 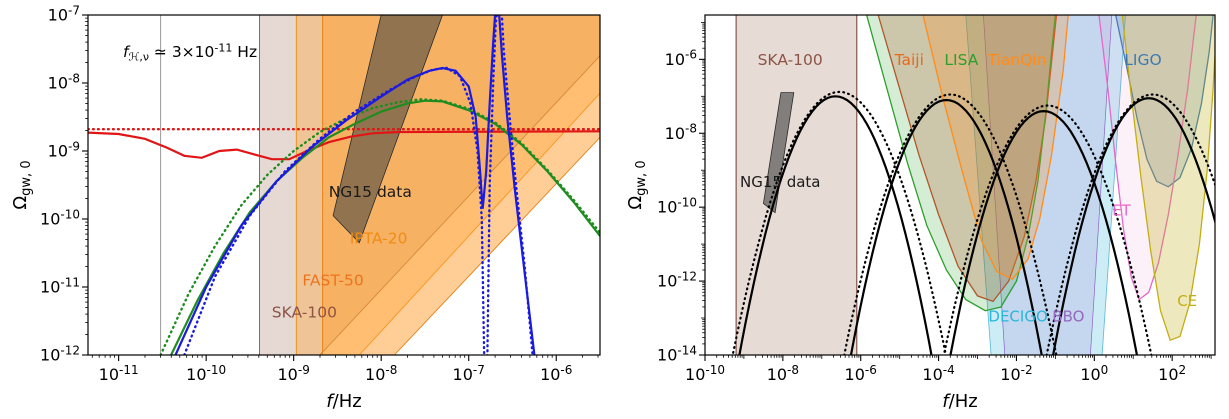 I want to click on x-tick-label: 10⁻⁷, so click(x=469, y=373).